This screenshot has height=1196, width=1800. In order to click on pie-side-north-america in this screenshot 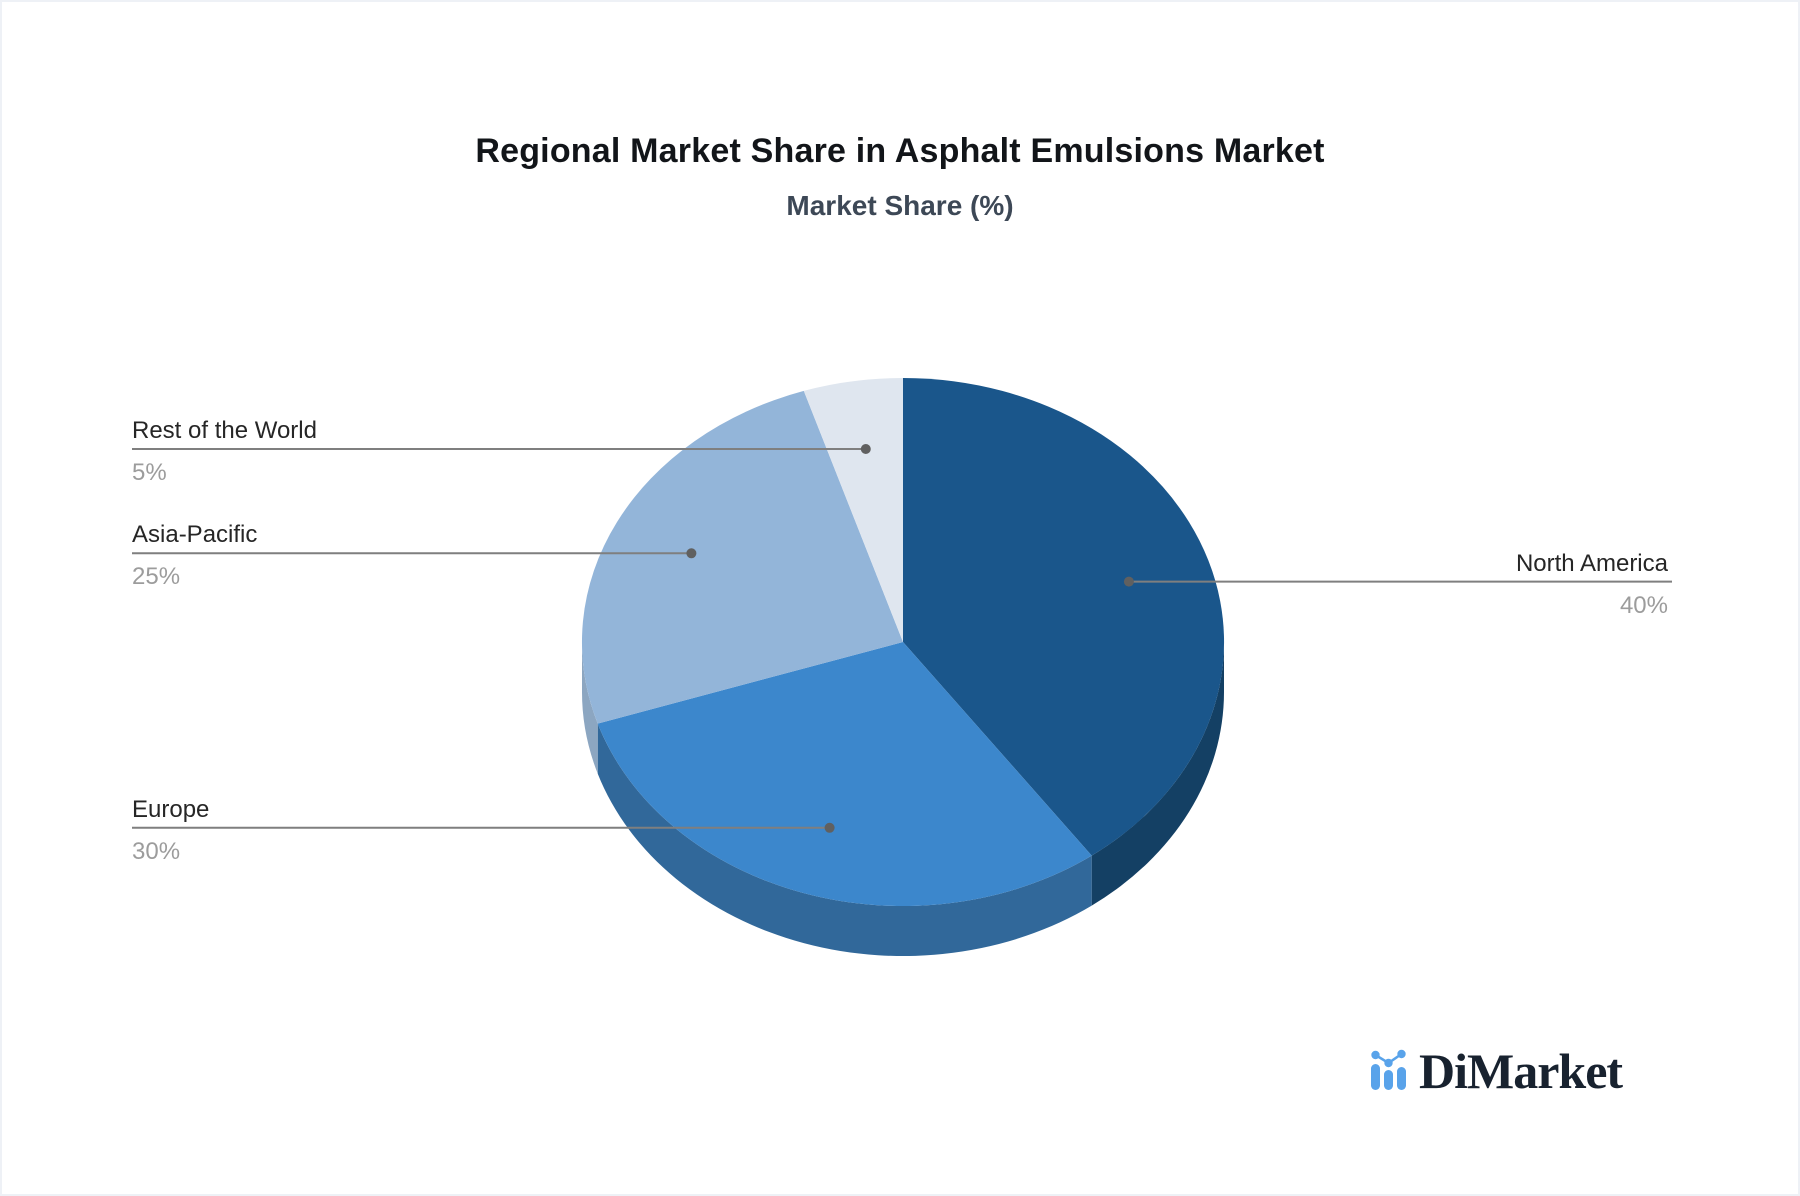, I will do `click(1158, 774)`.